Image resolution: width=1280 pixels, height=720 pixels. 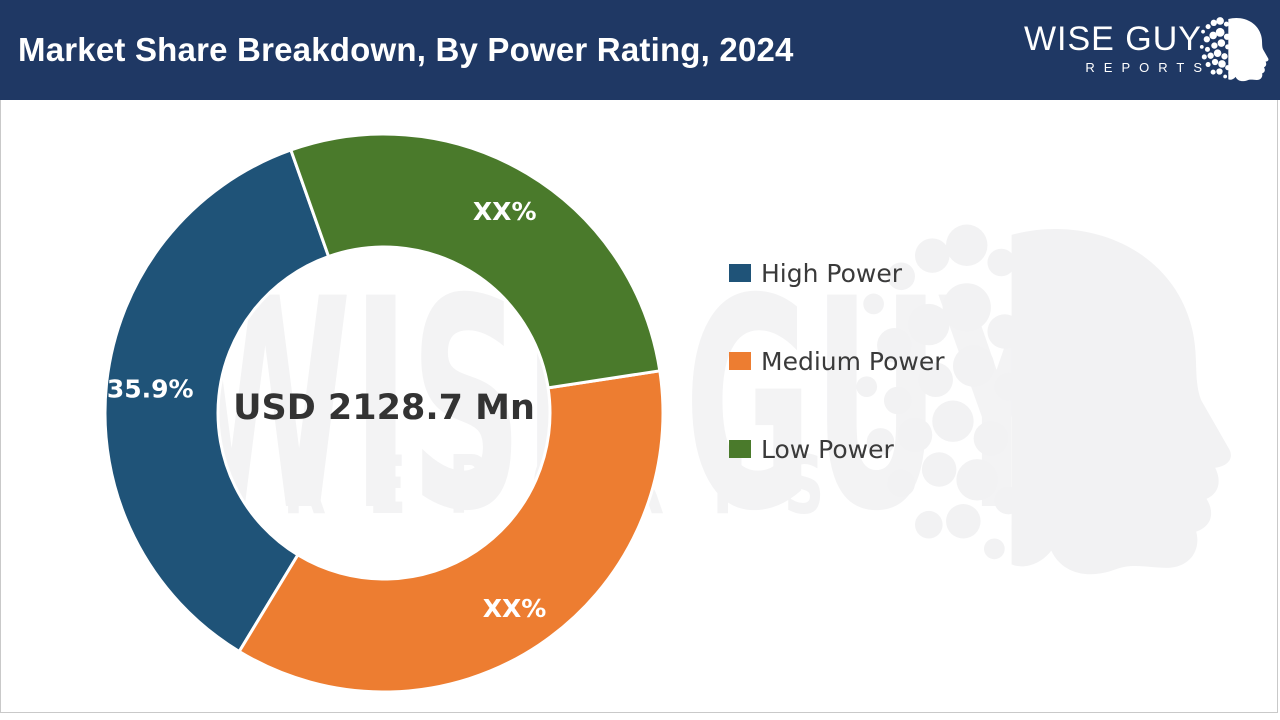 What do you see at coordinates (1043, 399) in the screenshot?
I see `watermark-face-icon` at bounding box center [1043, 399].